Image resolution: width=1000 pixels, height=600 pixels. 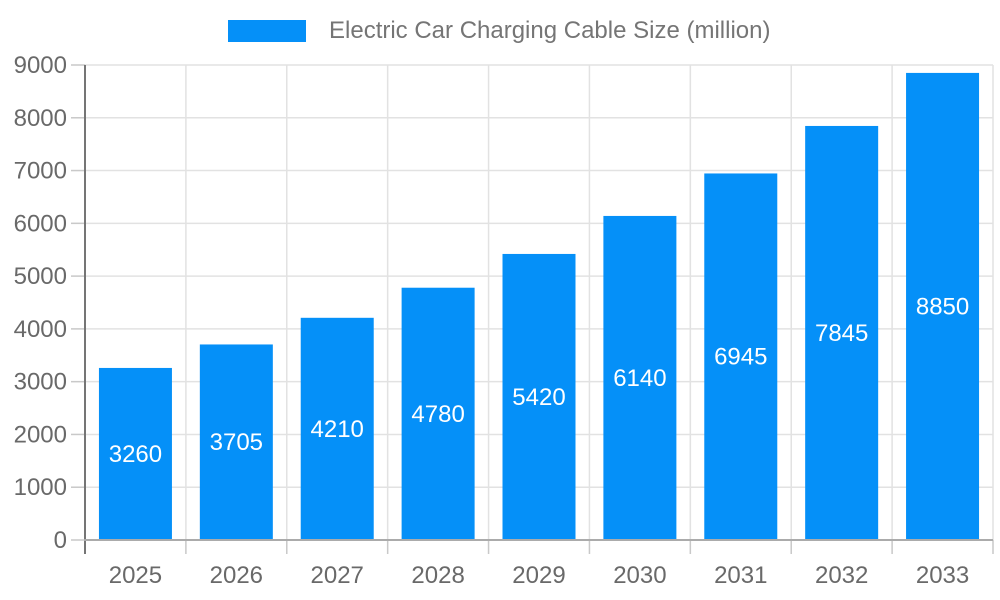 I want to click on y-axis-label: 4000, so click(x=40, y=329).